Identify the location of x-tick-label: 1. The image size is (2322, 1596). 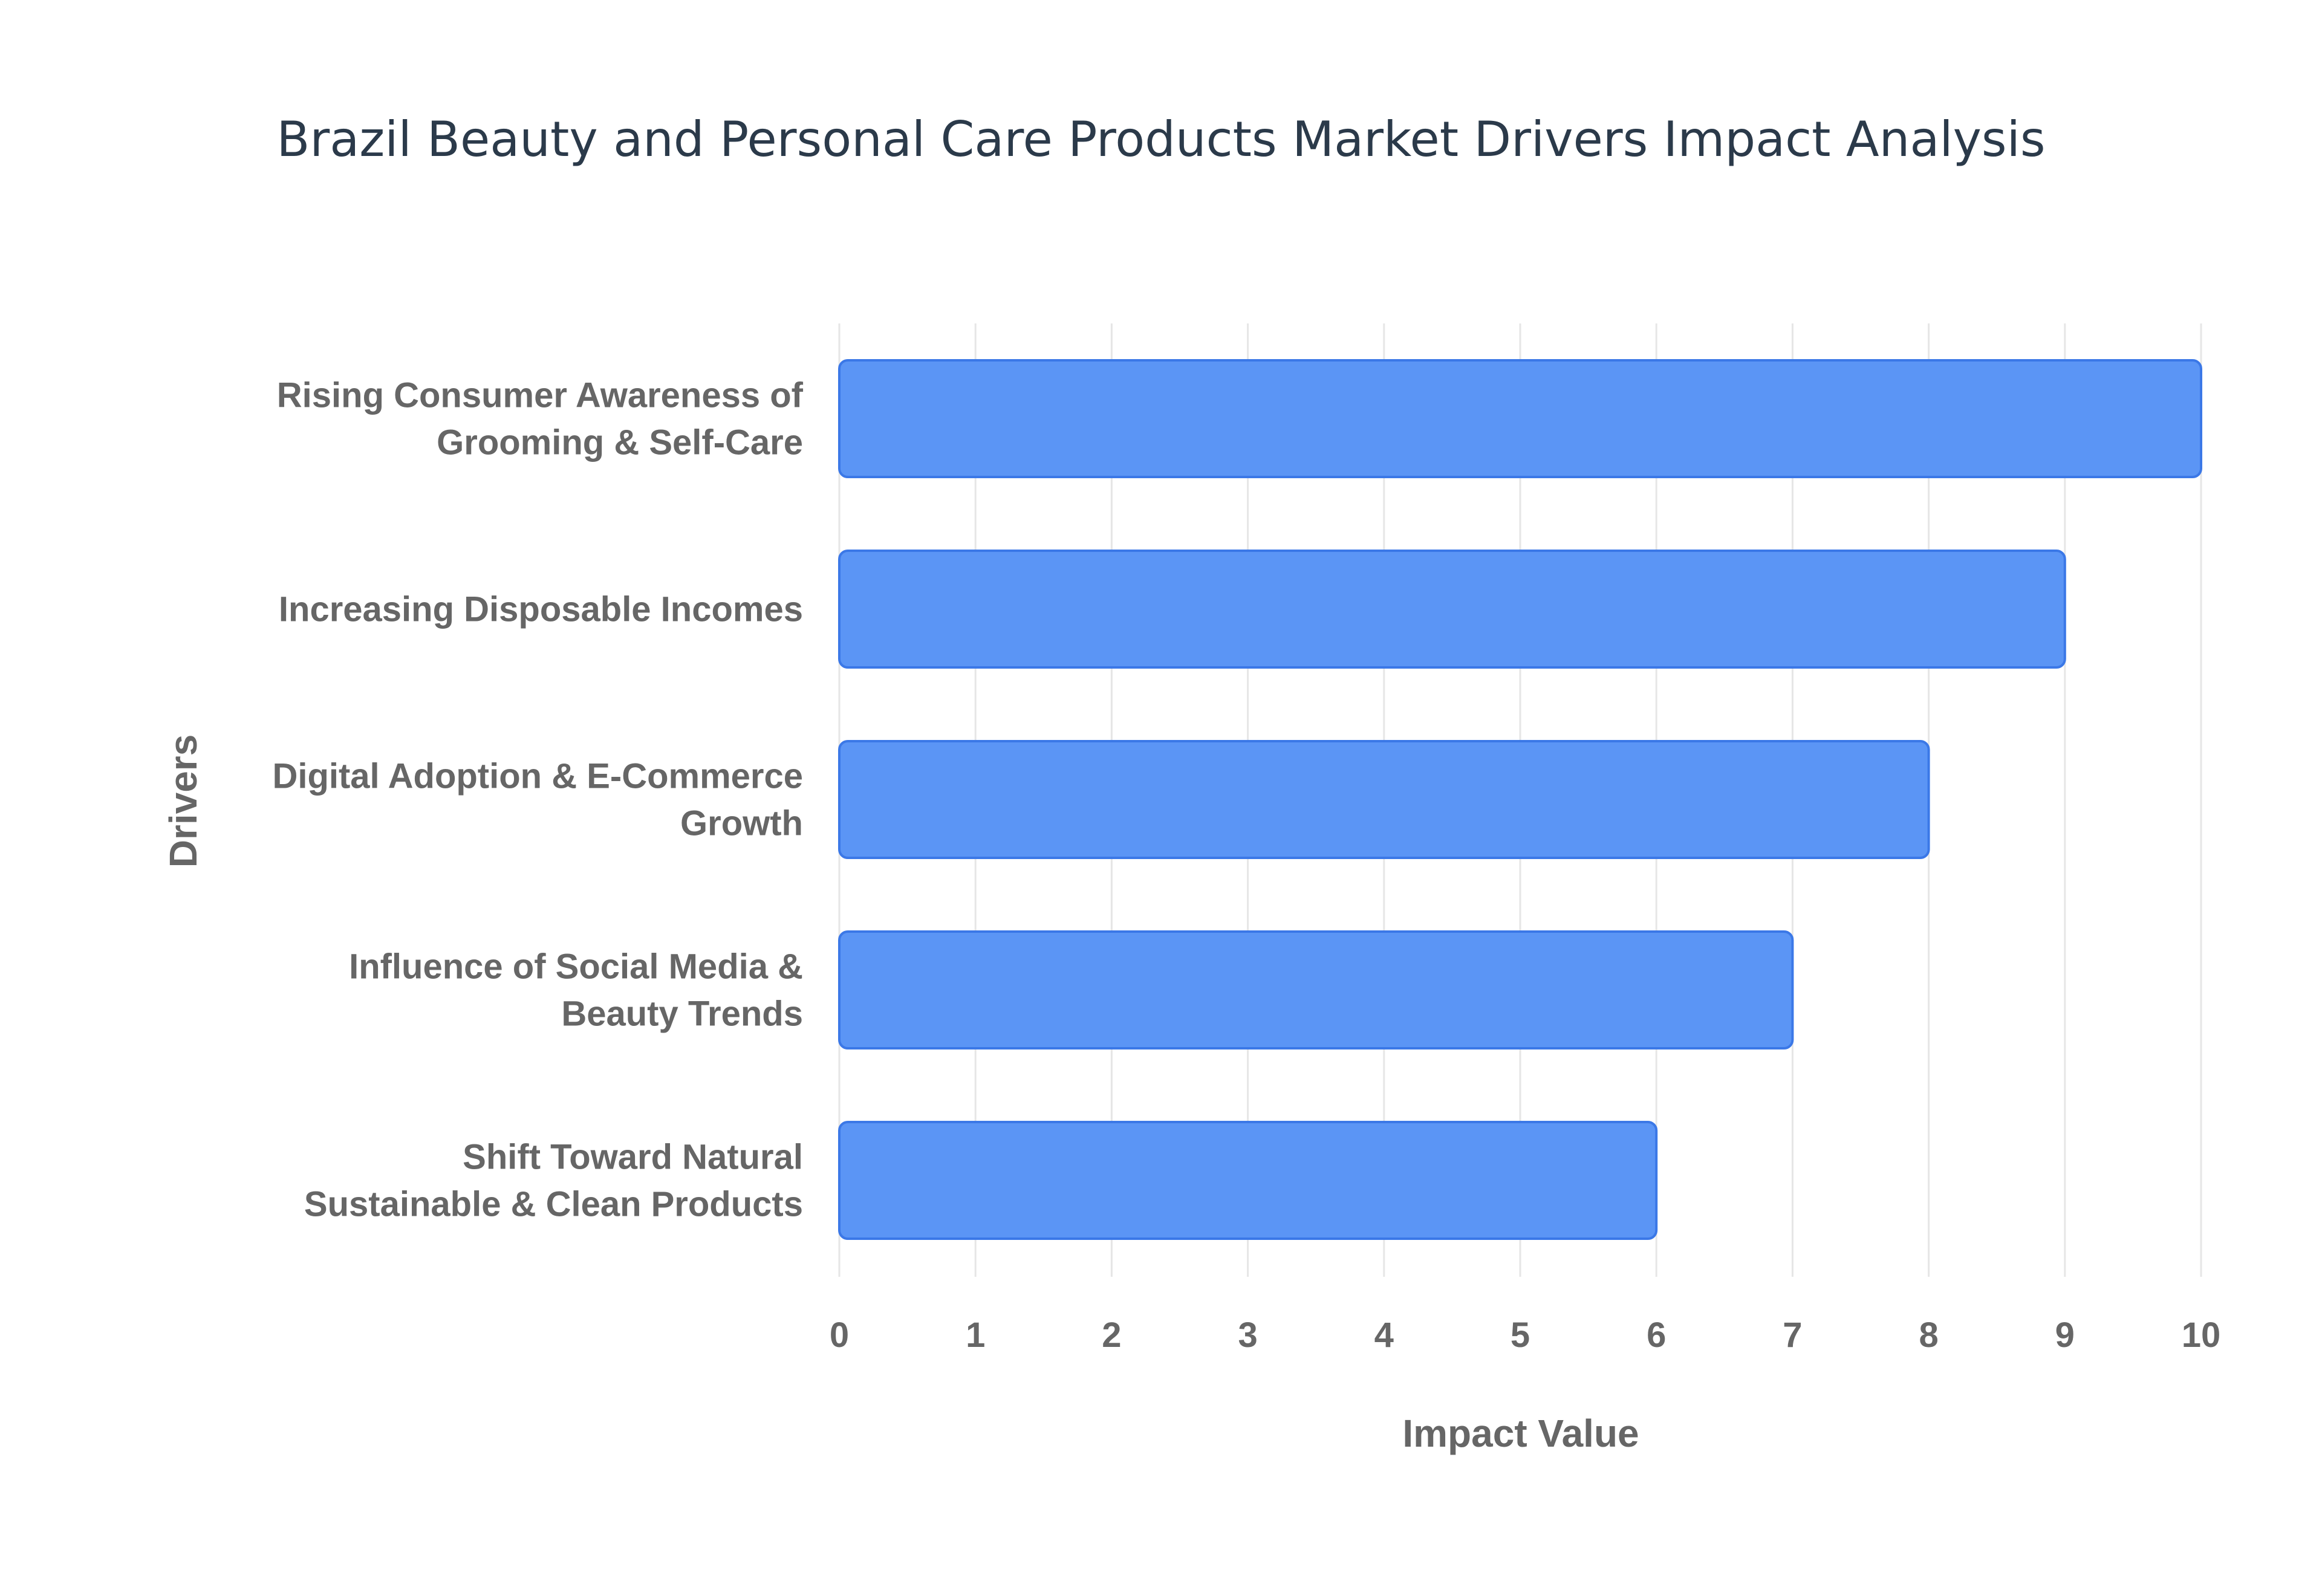
(975, 1335).